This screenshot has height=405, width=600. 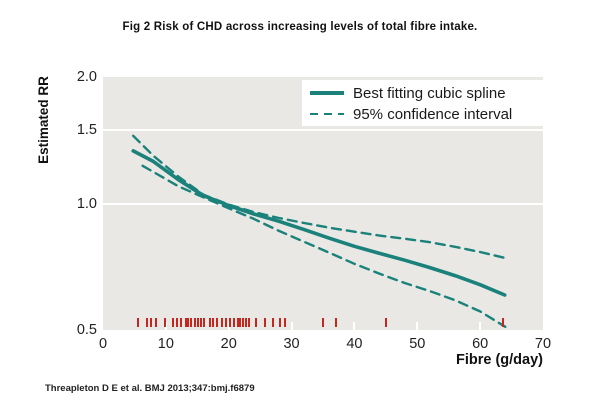 What do you see at coordinates (86, 330) in the screenshot?
I see `y-tick-label-0.5: 0.5` at bounding box center [86, 330].